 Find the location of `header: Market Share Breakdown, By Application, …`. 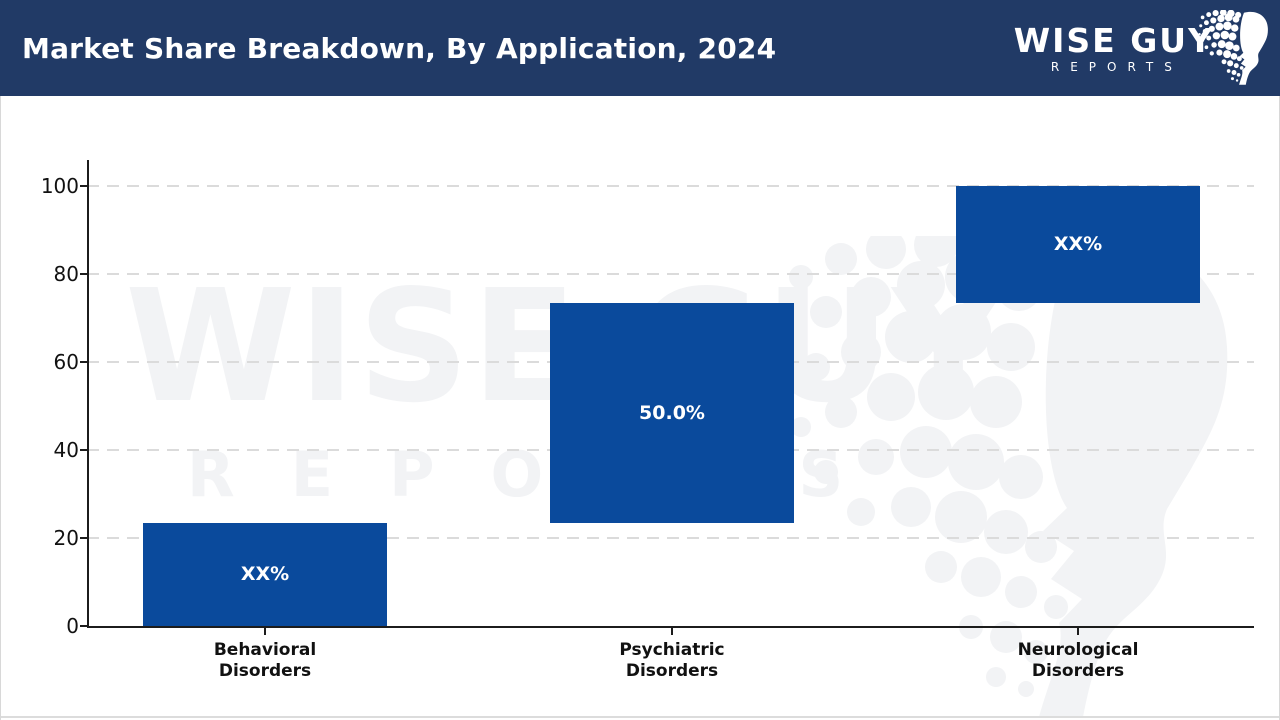

header: Market Share Breakdown, By Application, … is located at coordinates (640, 48).